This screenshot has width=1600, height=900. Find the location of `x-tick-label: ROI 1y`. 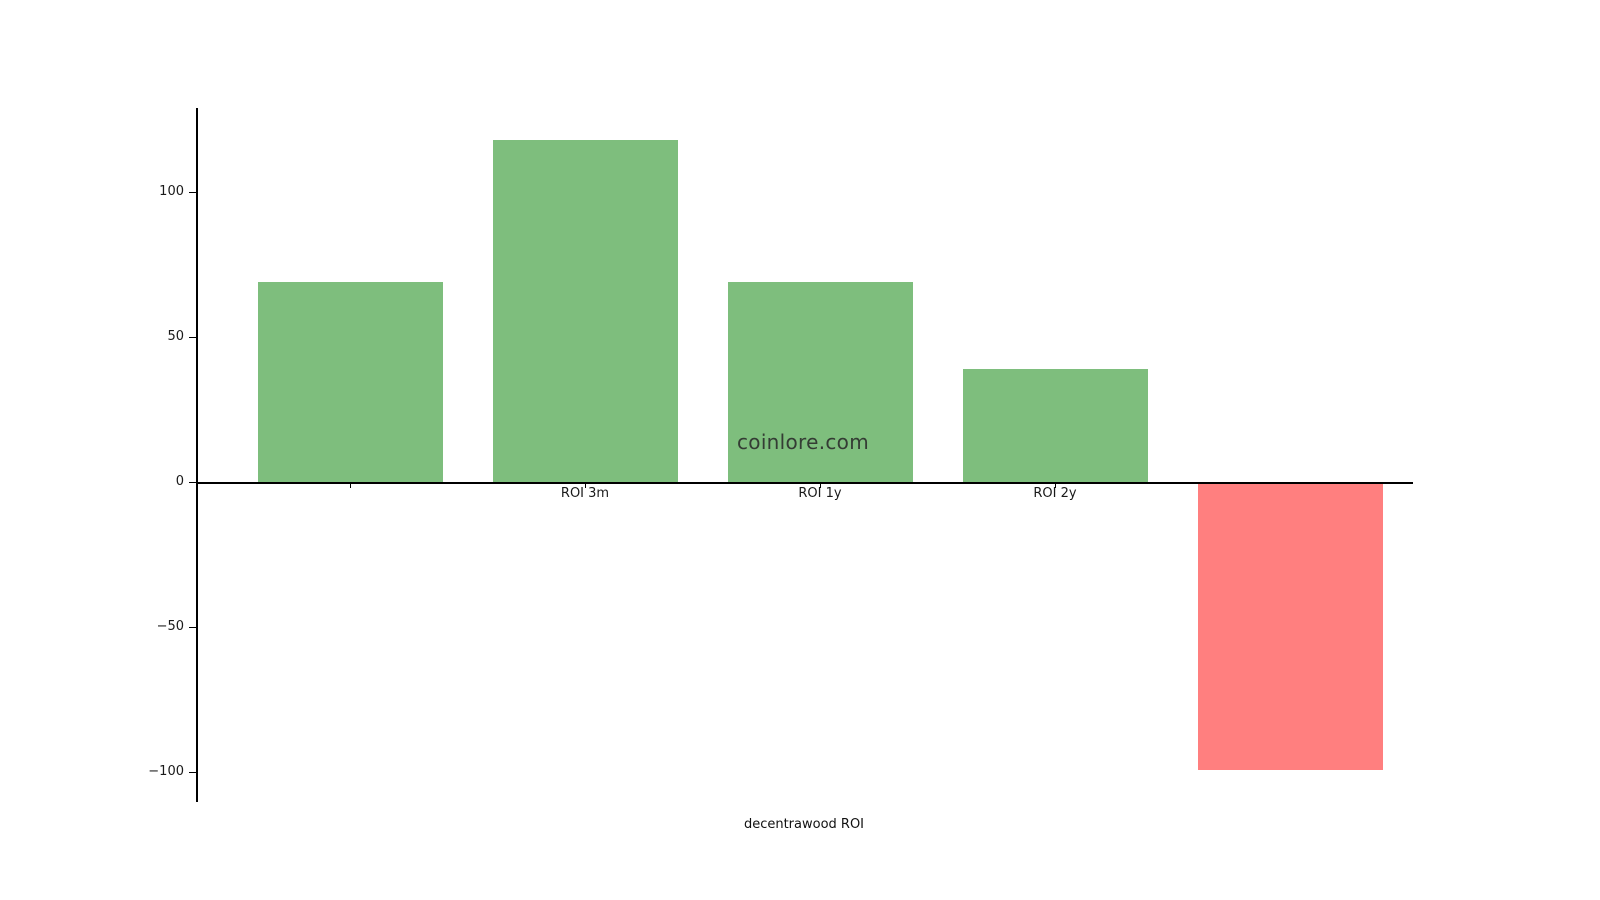

x-tick-label: ROI 1y is located at coordinates (820, 493).